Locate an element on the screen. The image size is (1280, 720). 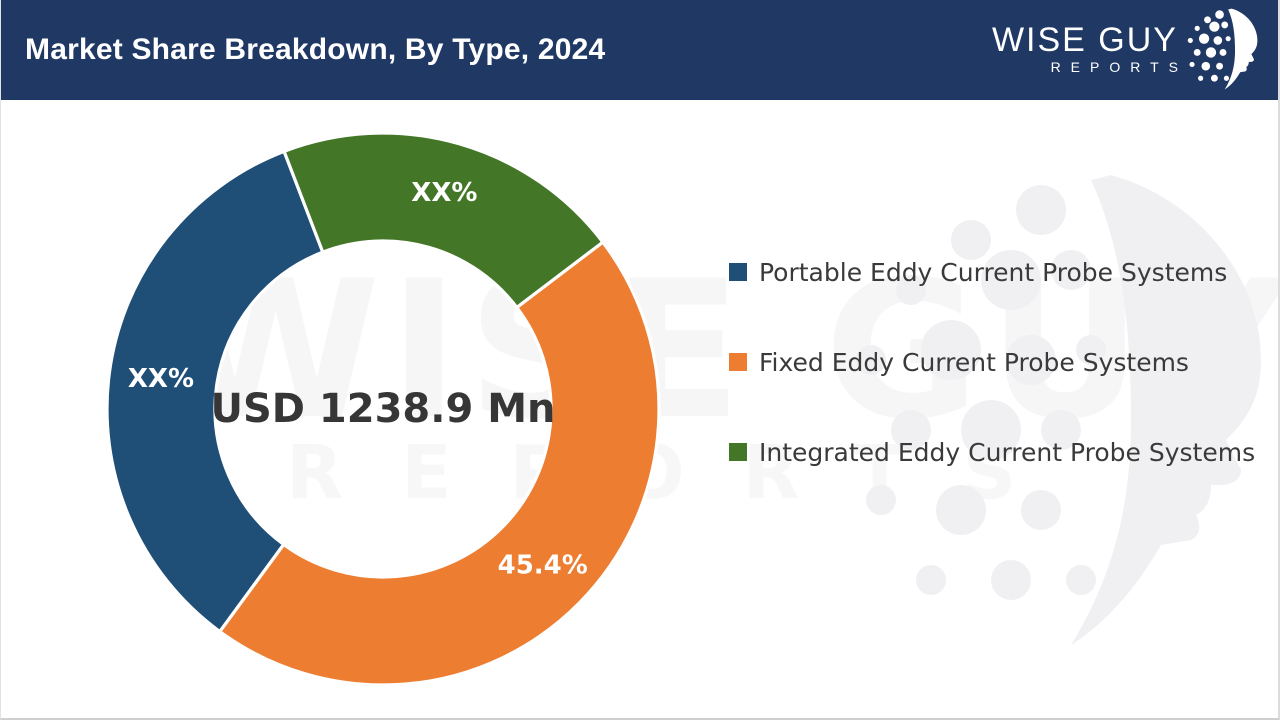
slice-label-0: XX% is located at coordinates (161, 379).